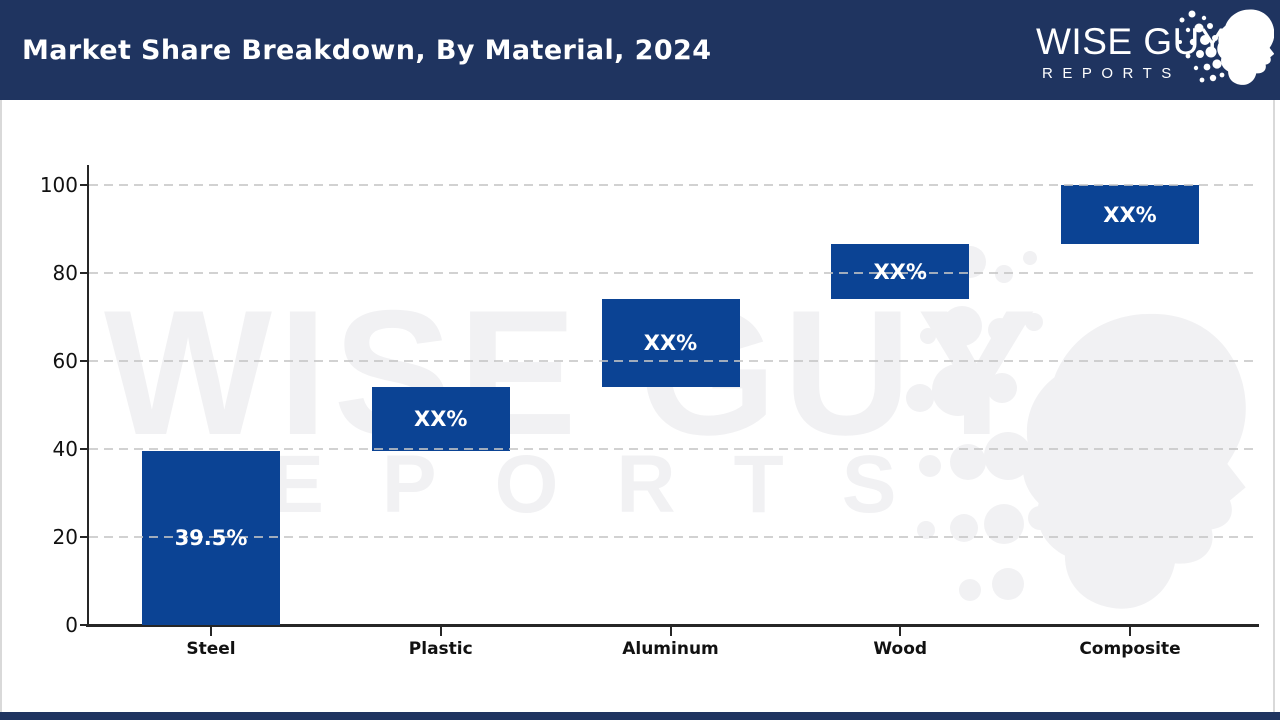 This screenshot has width=1280, height=720. What do you see at coordinates (672, 625) in the screenshot?
I see `x-axis-line` at bounding box center [672, 625].